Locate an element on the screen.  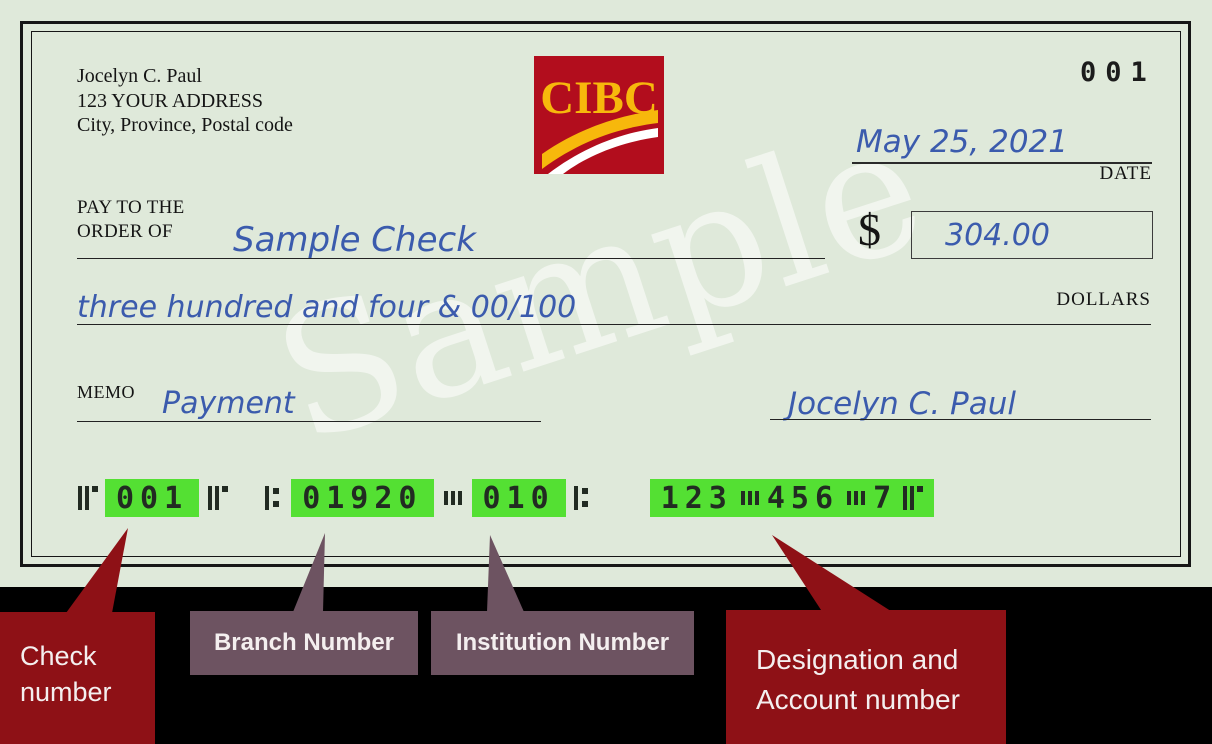
pay-to-line1: PAY TO THE is located at coordinates (131, 207).